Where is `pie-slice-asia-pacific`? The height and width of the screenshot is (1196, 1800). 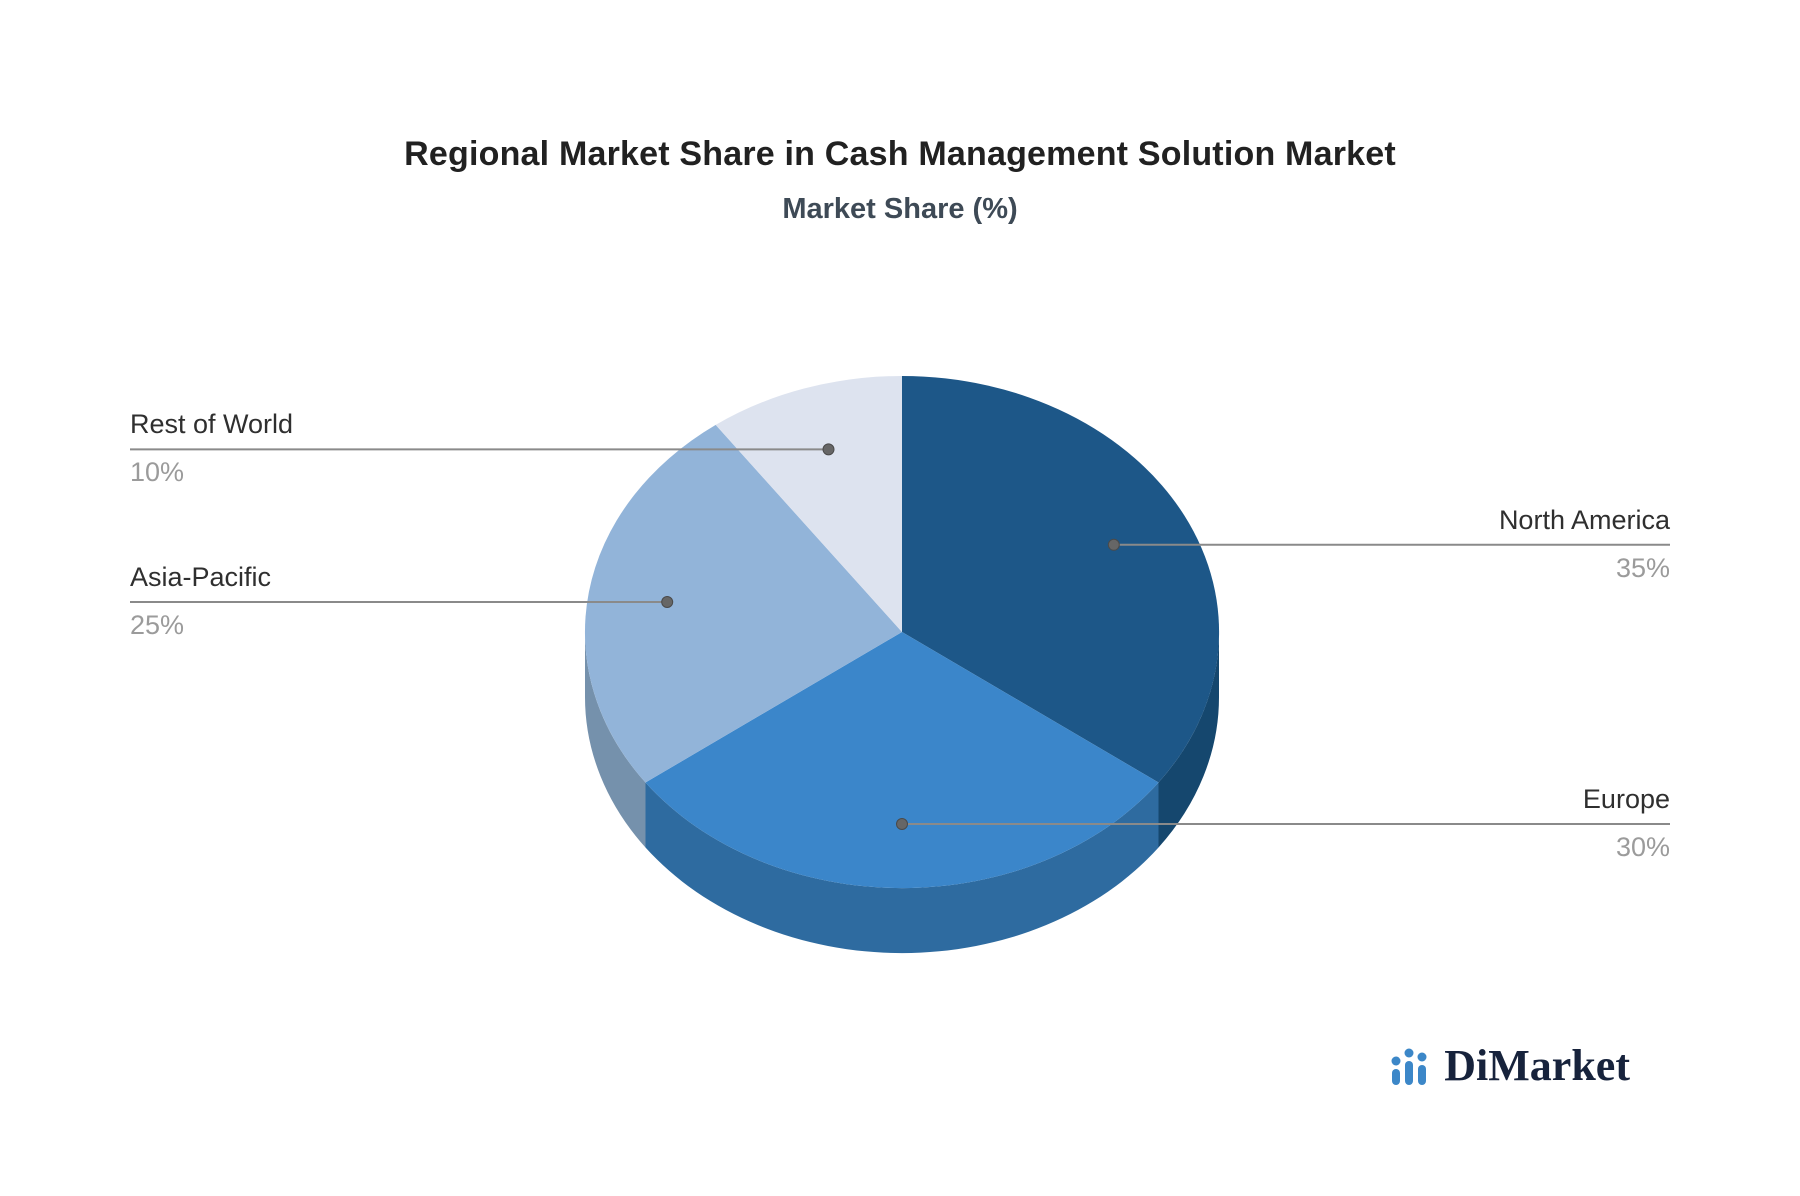
pie-slice-asia-pacific is located at coordinates (743, 603).